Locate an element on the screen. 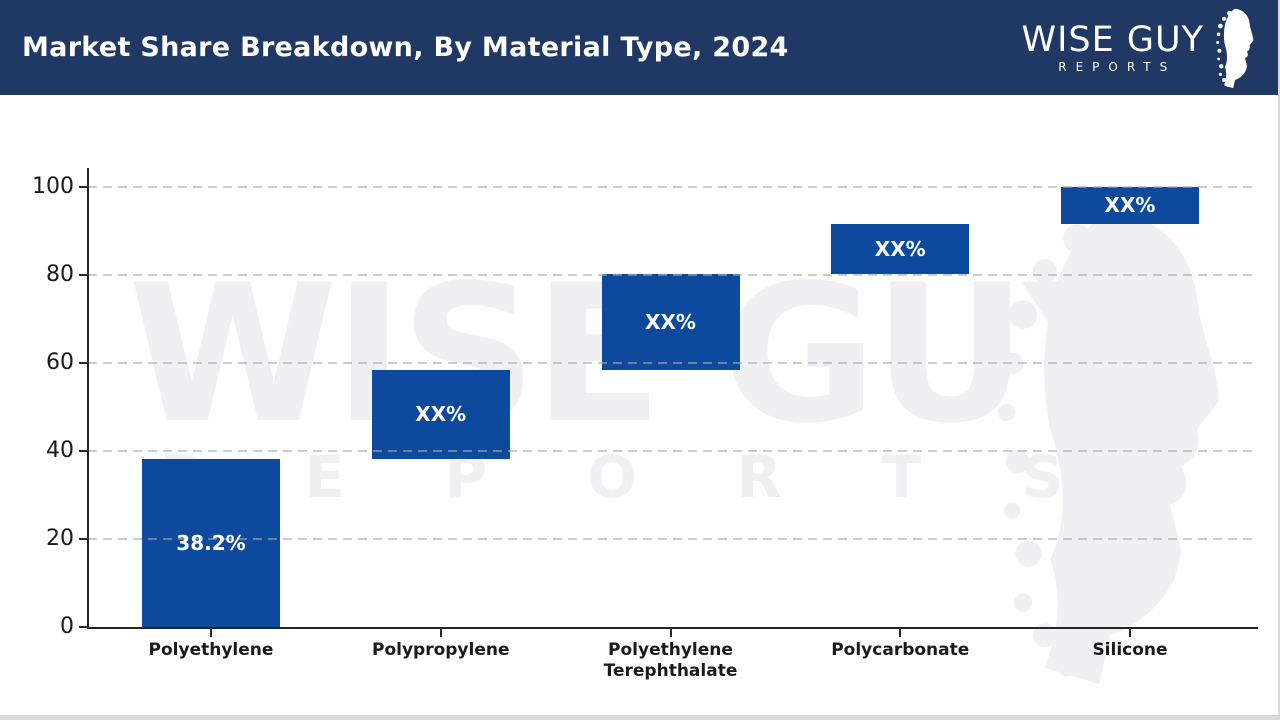  y-tick-label-100: 100 is located at coordinates (53, 186).